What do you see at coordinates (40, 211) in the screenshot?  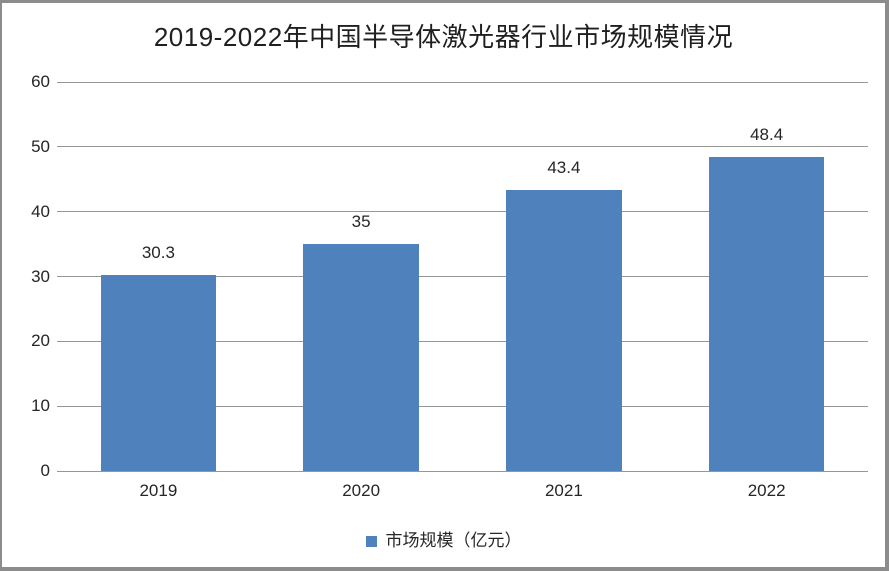 I see `y-tick-label-40: 40` at bounding box center [40, 211].